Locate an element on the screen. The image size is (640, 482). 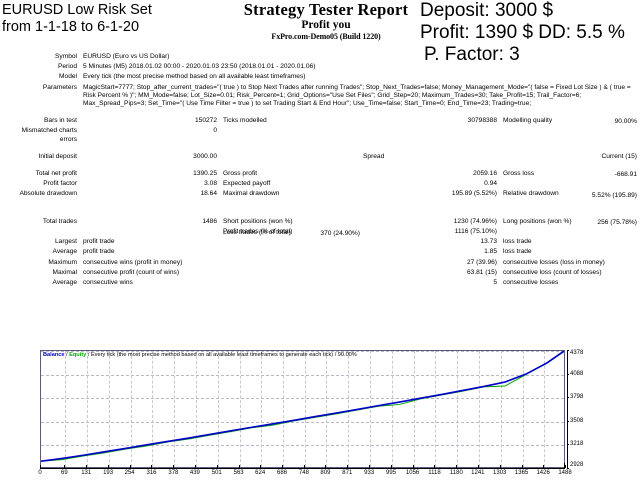
x-axis-label: 563 is located at coordinates (238, 473).